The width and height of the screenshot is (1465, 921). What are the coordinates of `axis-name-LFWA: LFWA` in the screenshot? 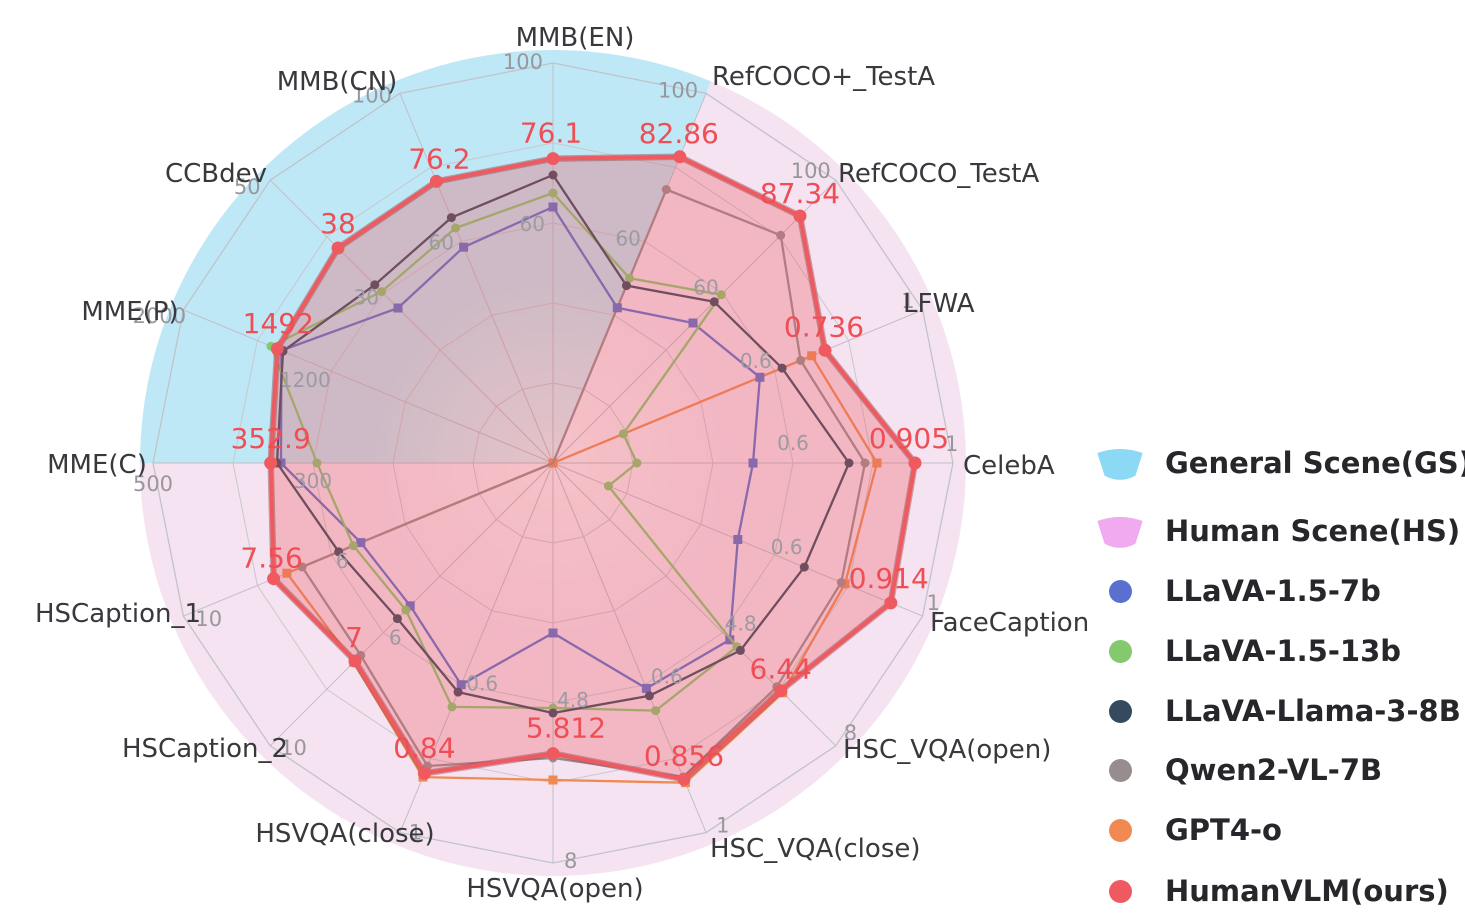 It's located at (939, 304).